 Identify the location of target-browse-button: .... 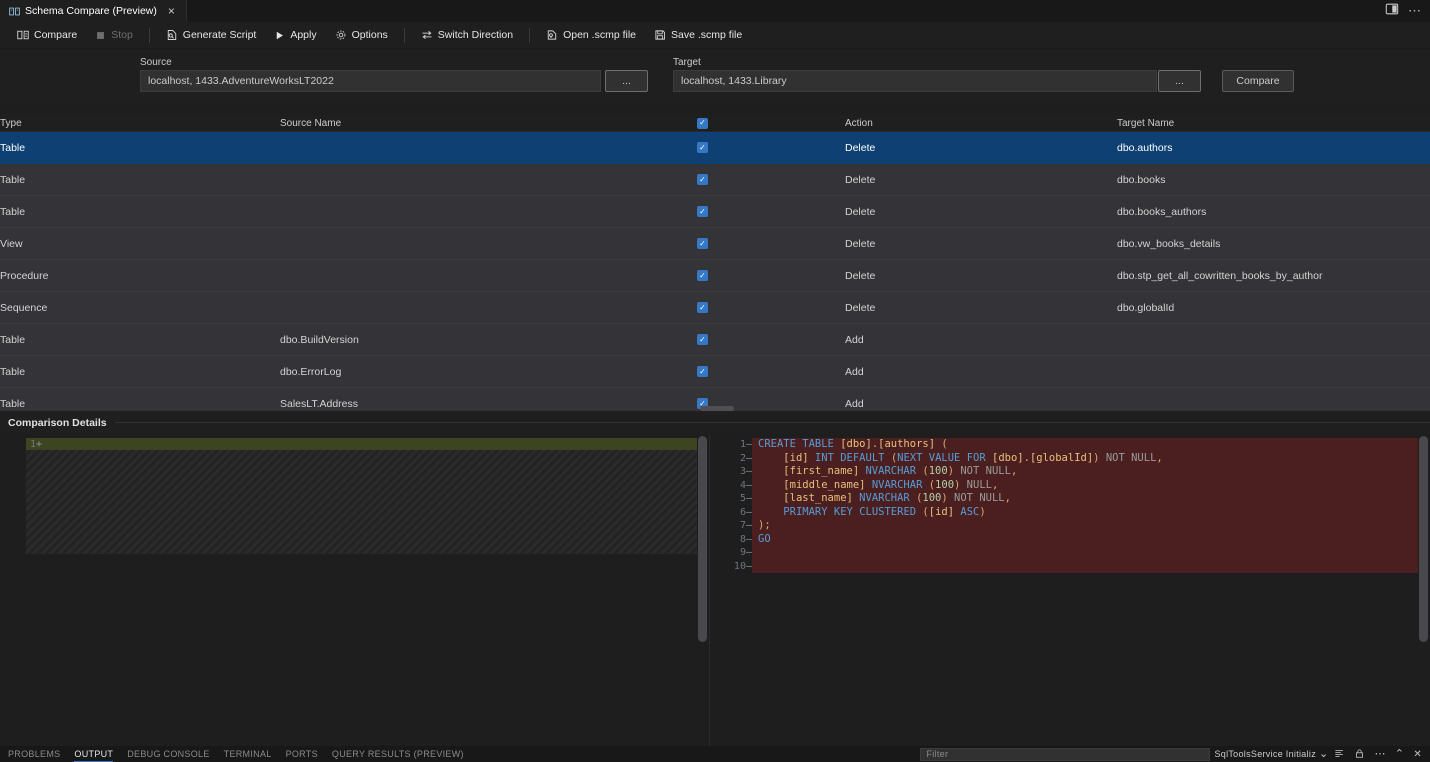
(1179, 81).